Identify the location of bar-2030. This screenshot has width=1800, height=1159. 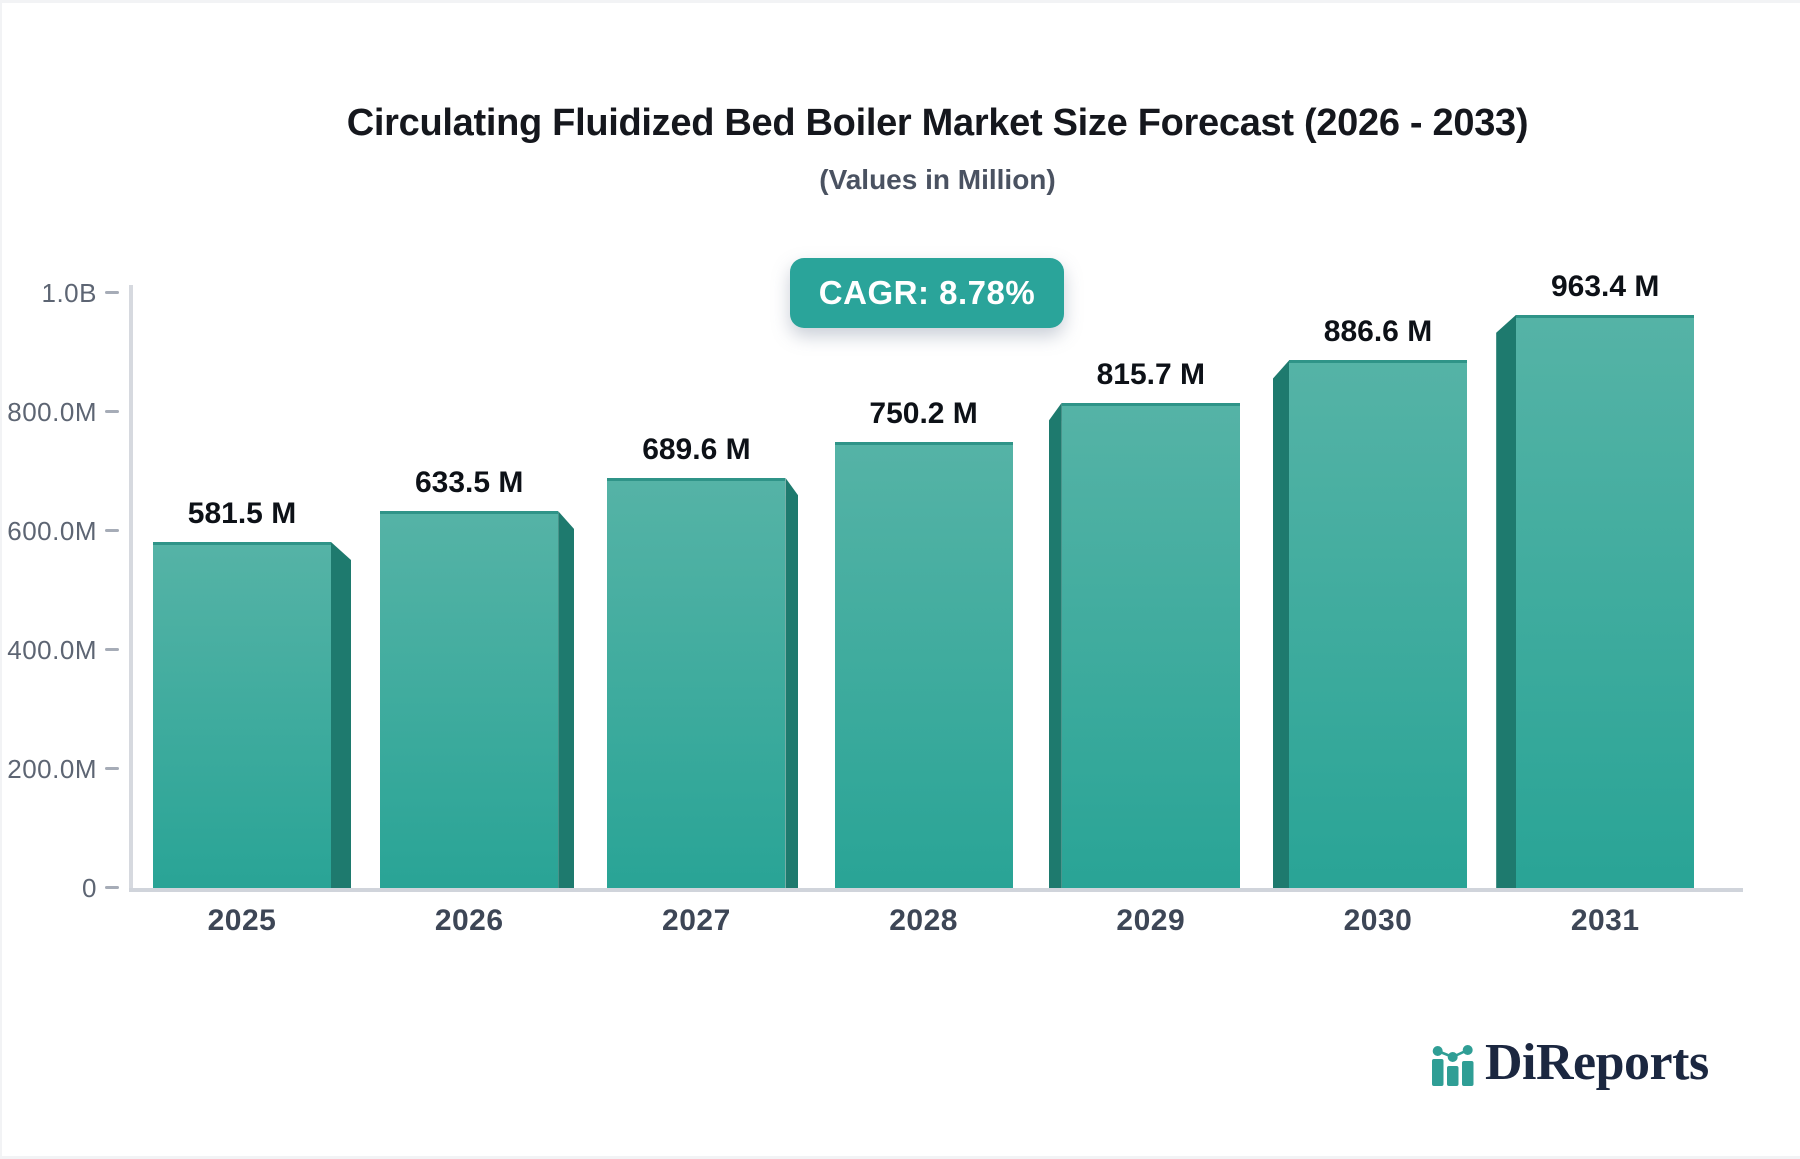
(1378, 624).